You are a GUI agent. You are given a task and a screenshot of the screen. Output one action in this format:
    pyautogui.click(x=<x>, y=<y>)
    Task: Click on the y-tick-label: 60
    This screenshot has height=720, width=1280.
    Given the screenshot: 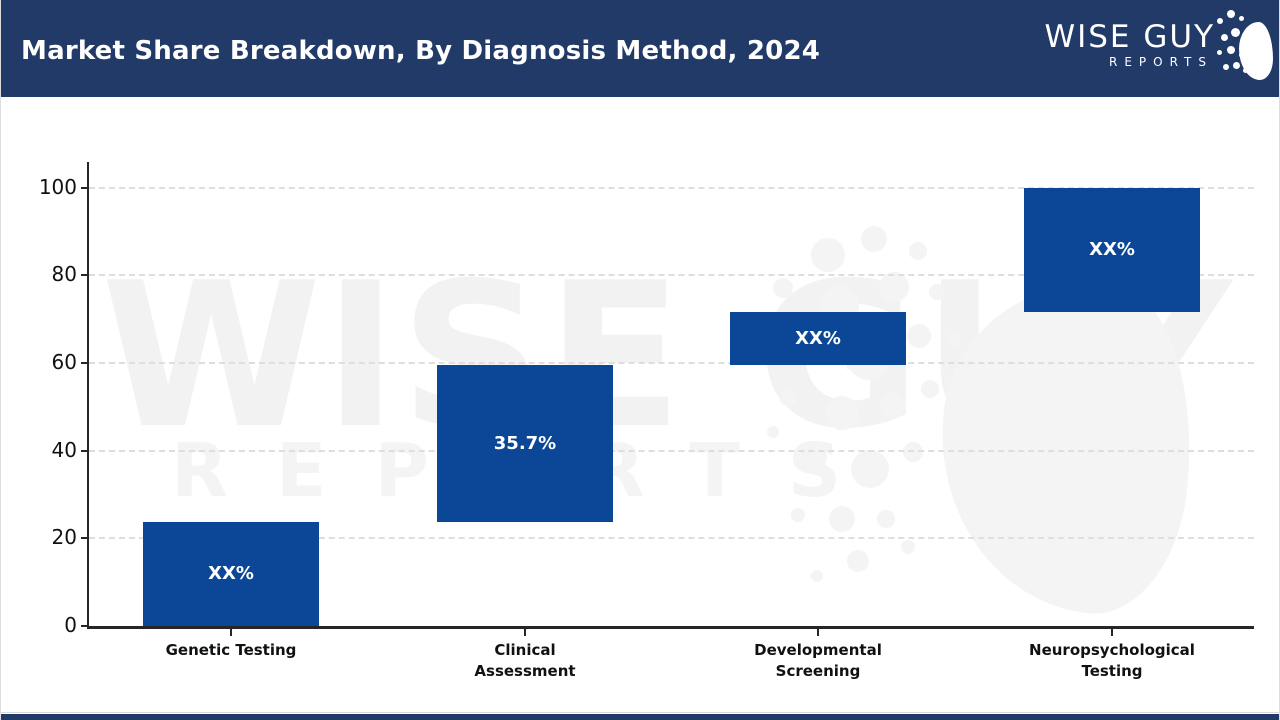 What is the action you would take?
    pyautogui.click(x=64, y=361)
    